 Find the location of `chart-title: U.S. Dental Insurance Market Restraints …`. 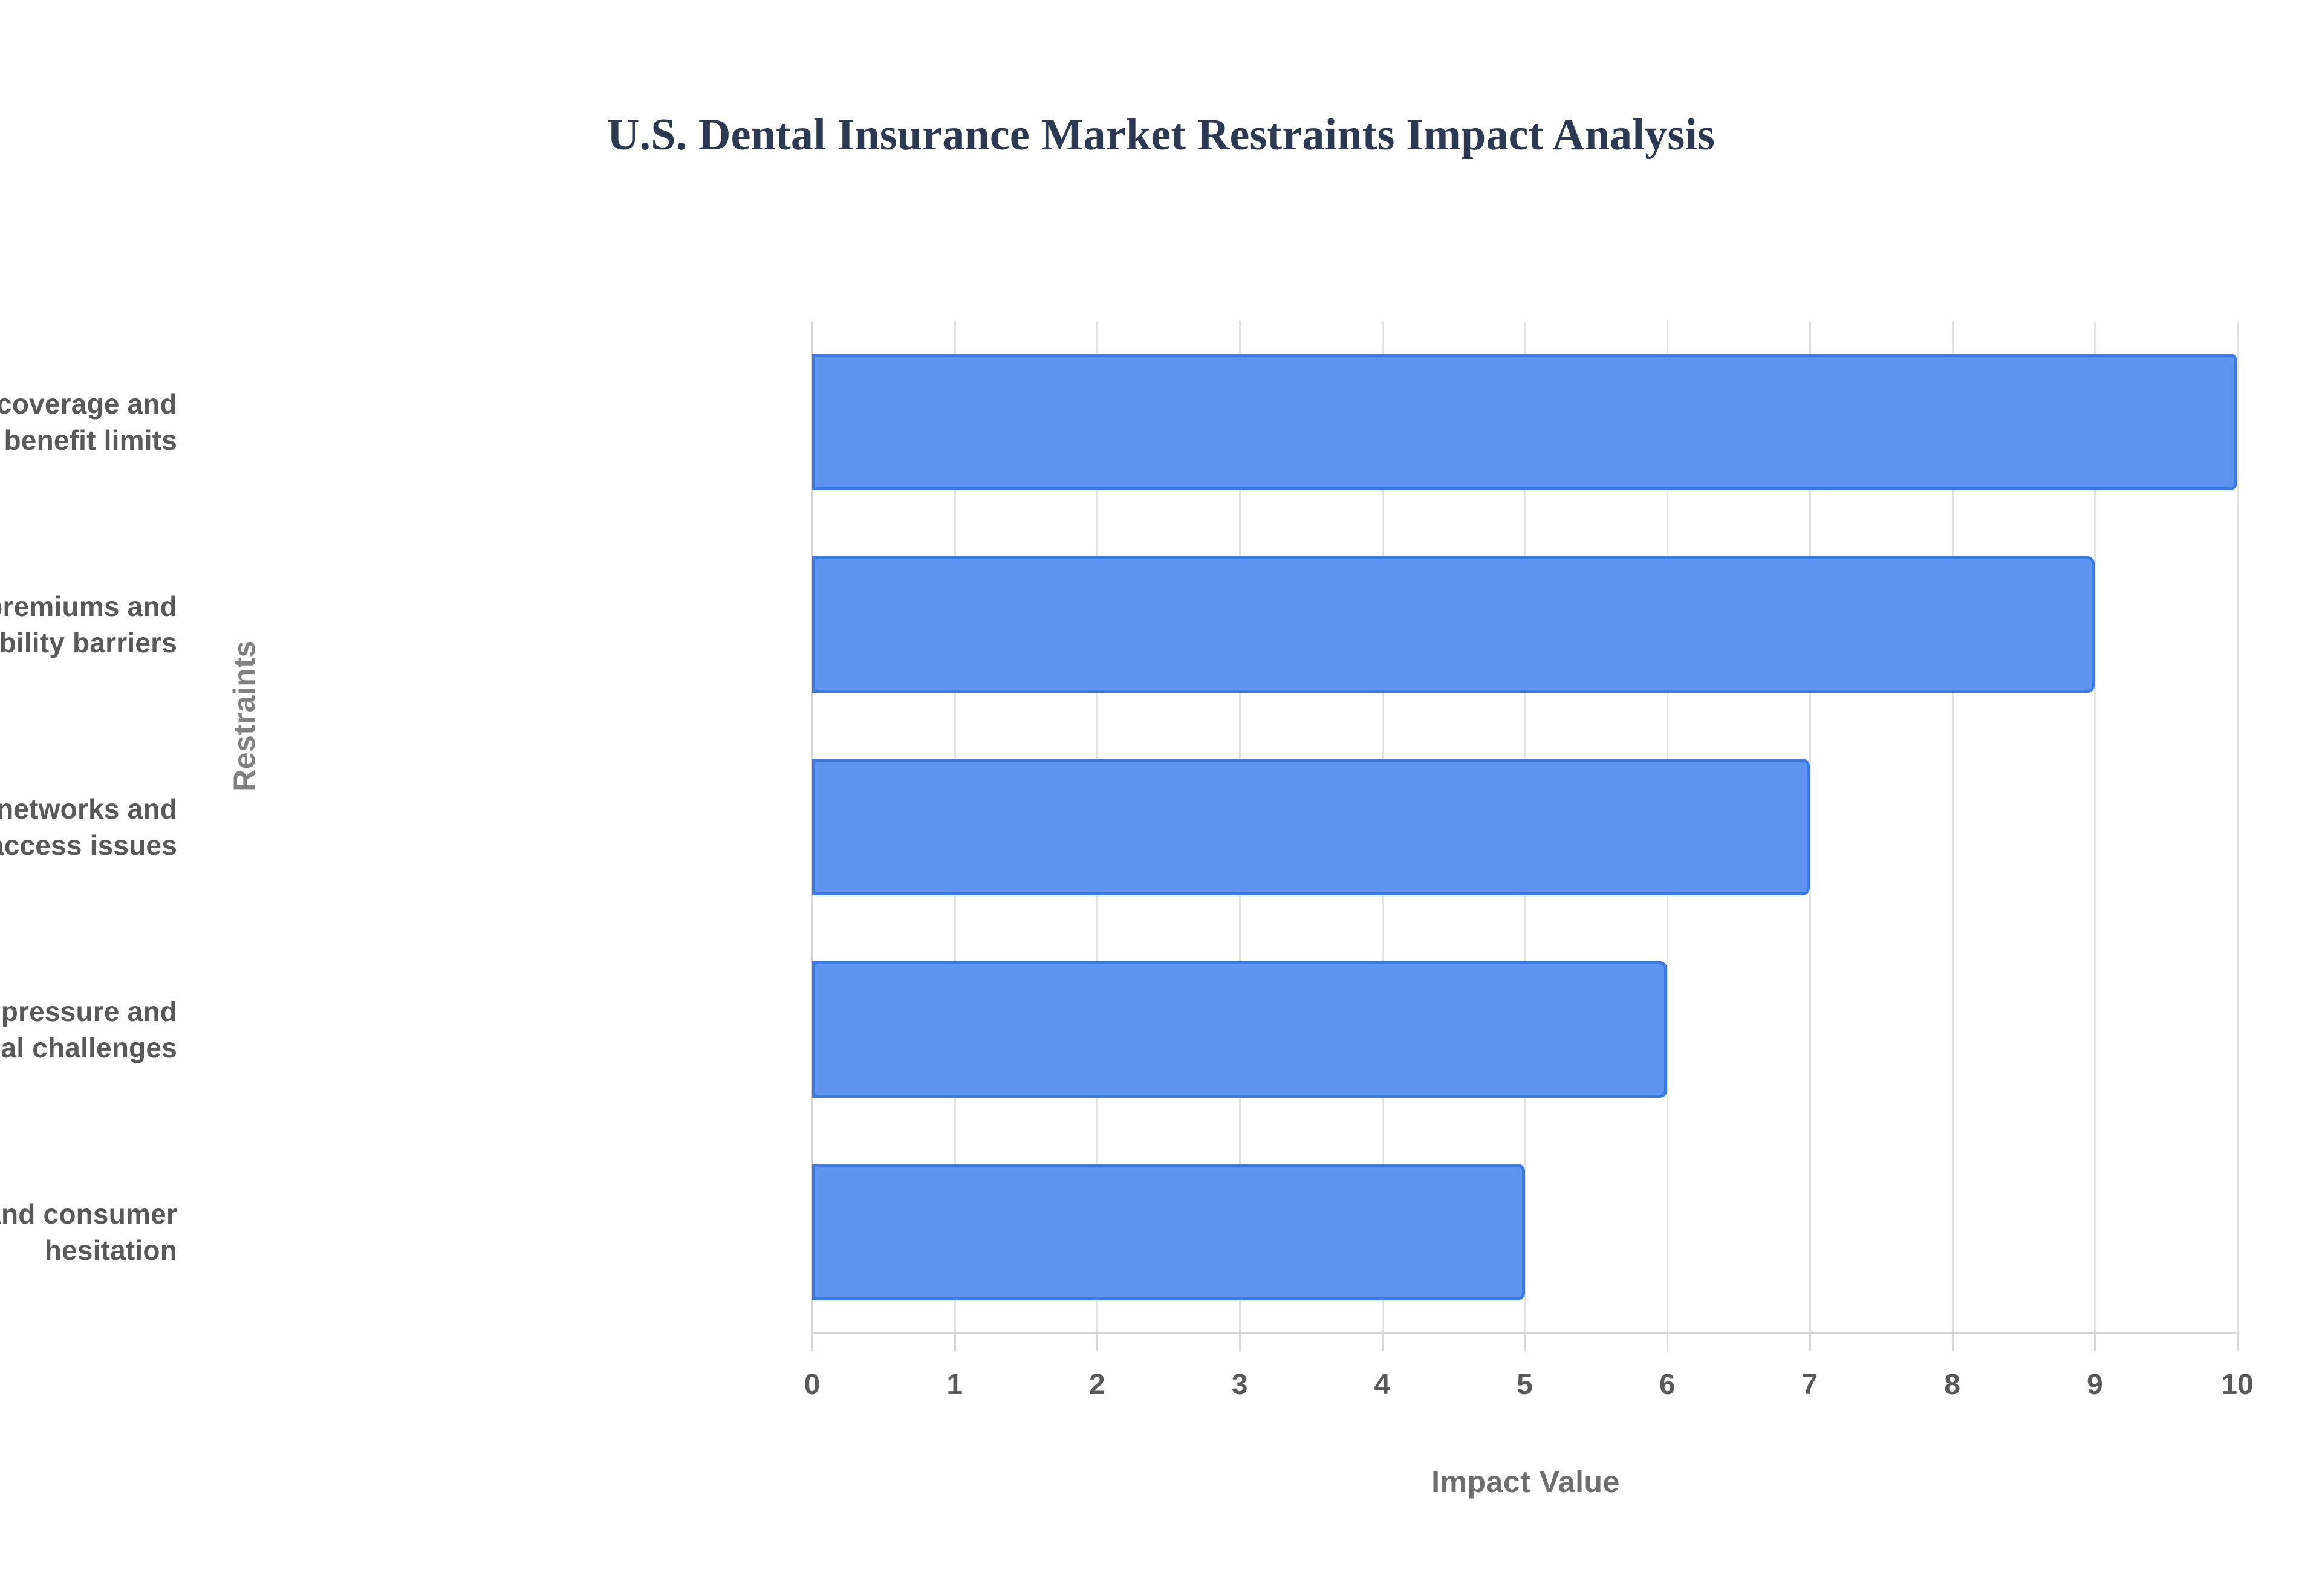

chart-title: U.S. Dental Insurance Market Restraints … is located at coordinates (1161, 135).